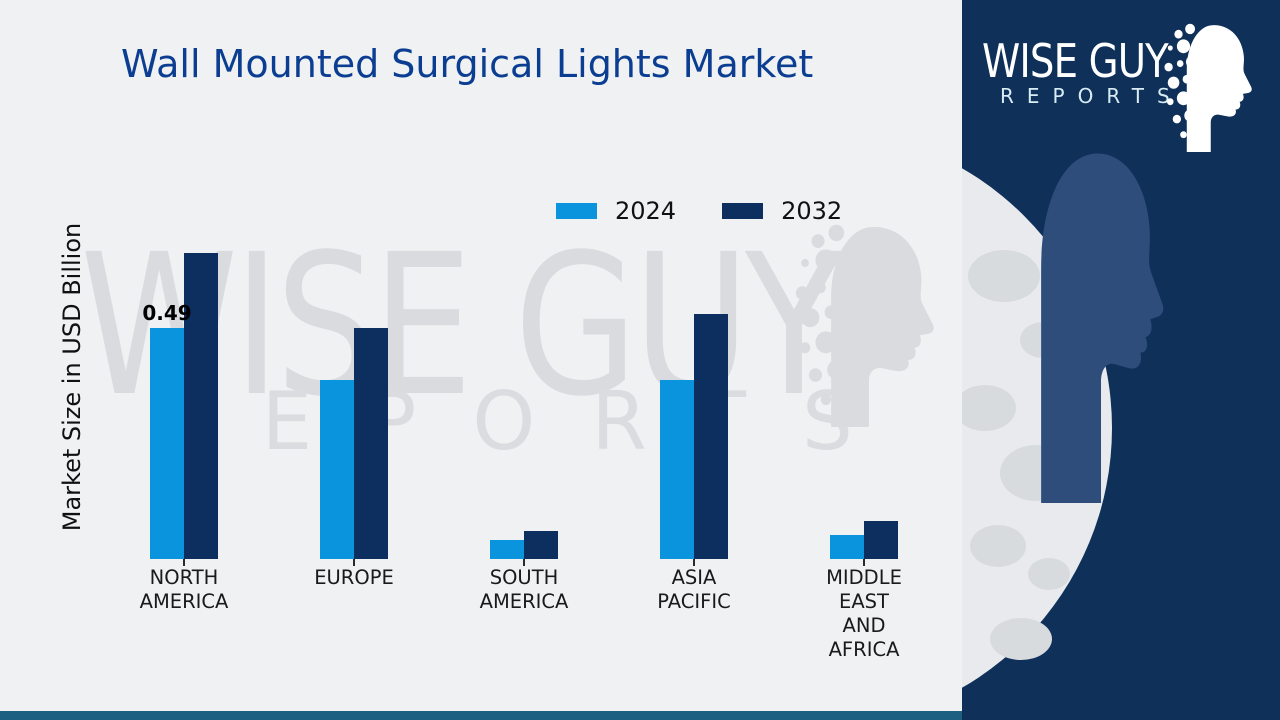 Image resolution: width=1280 pixels, height=720 pixels. I want to click on brand-logo-face-dots-icon, so click(1208, 87).